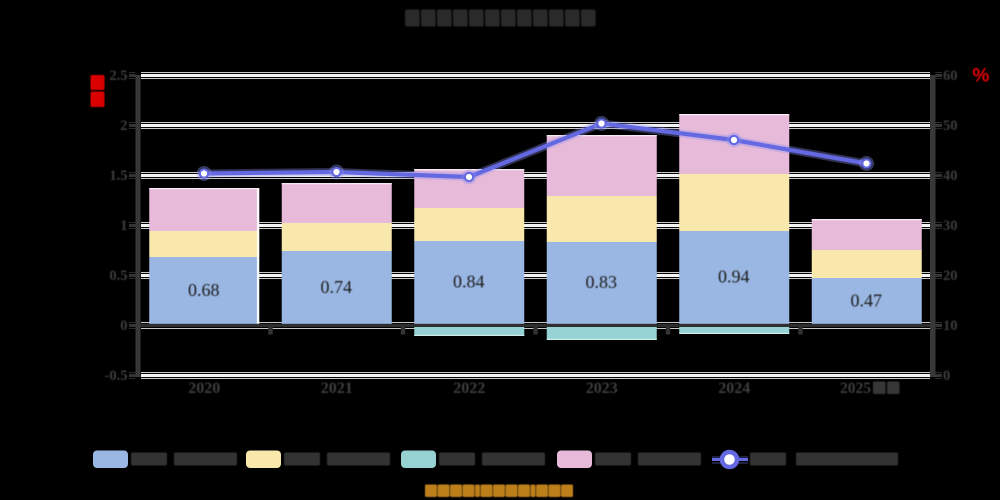  I want to click on svg-text: 30, so click(950, 226).